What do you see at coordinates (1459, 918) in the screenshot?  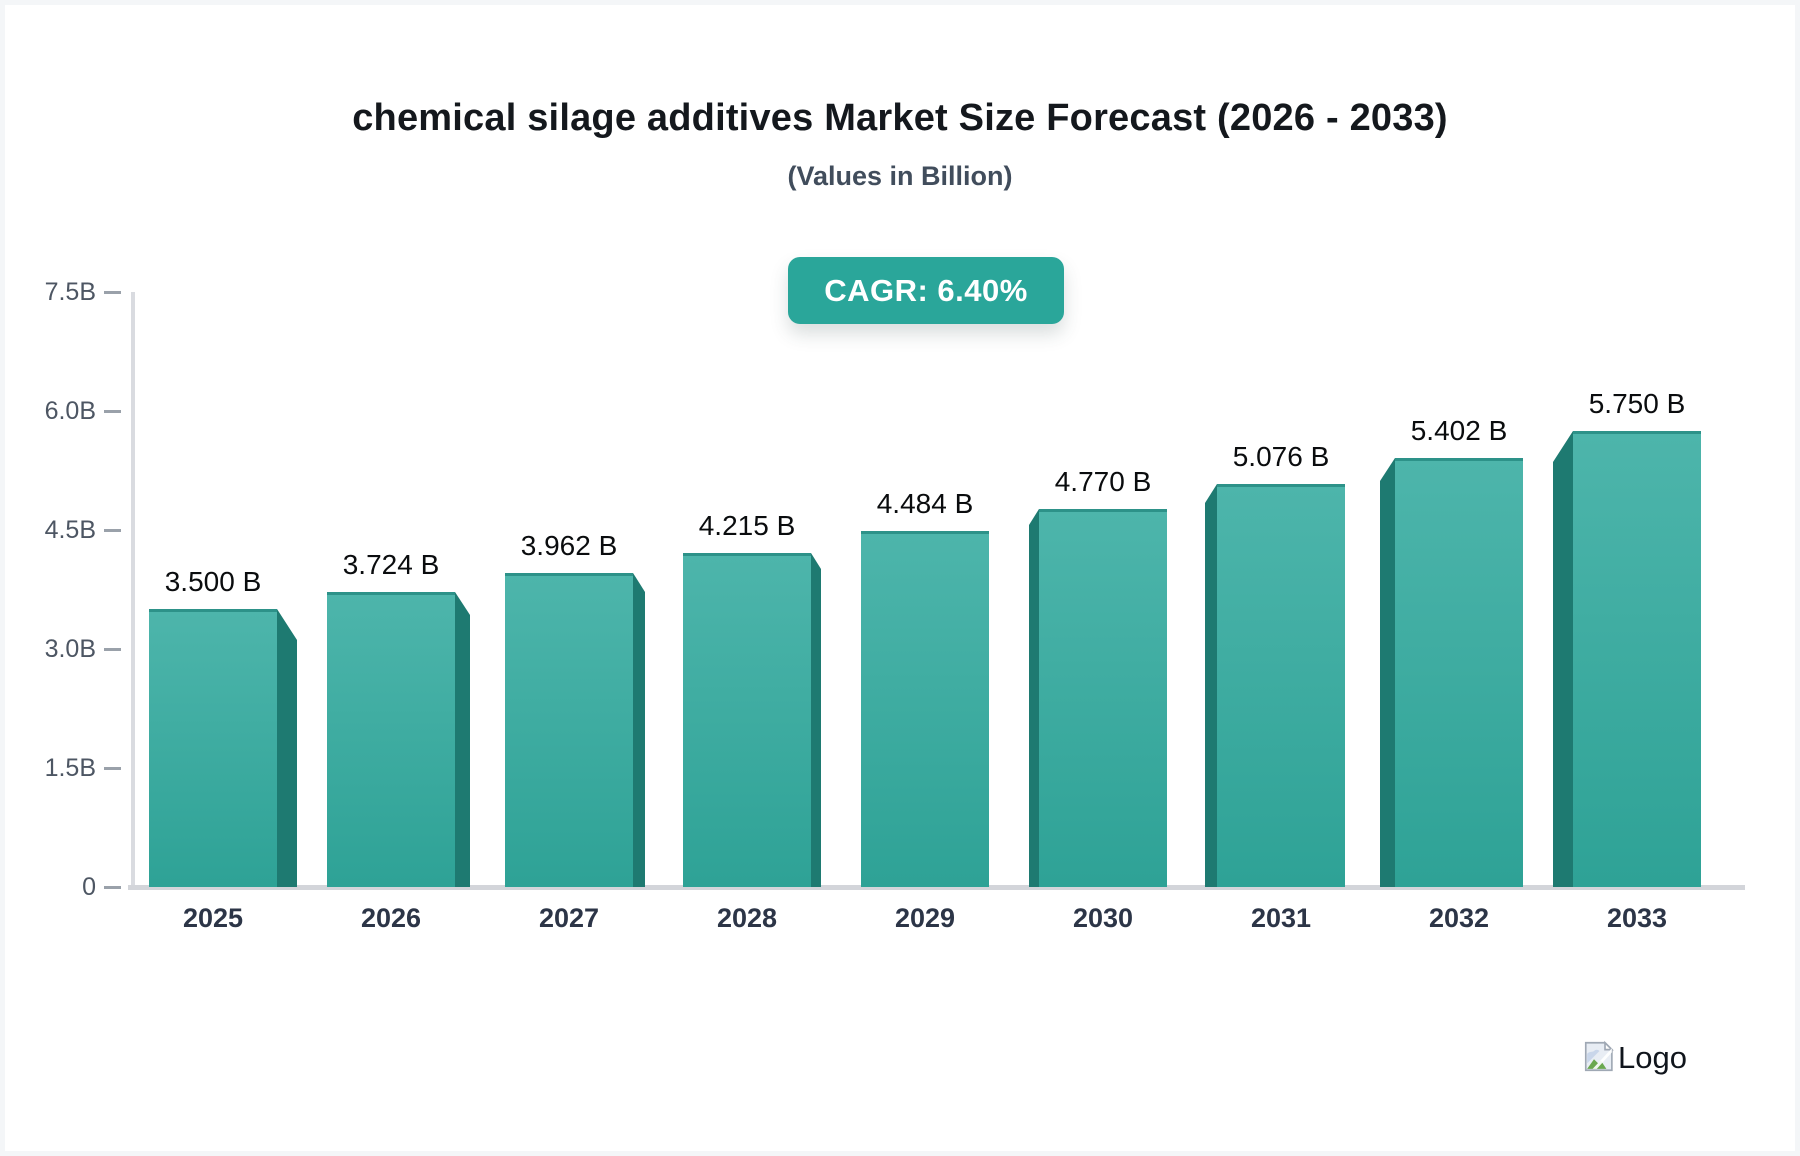 I see `x-category-label: 2032` at bounding box center [1459, 918].